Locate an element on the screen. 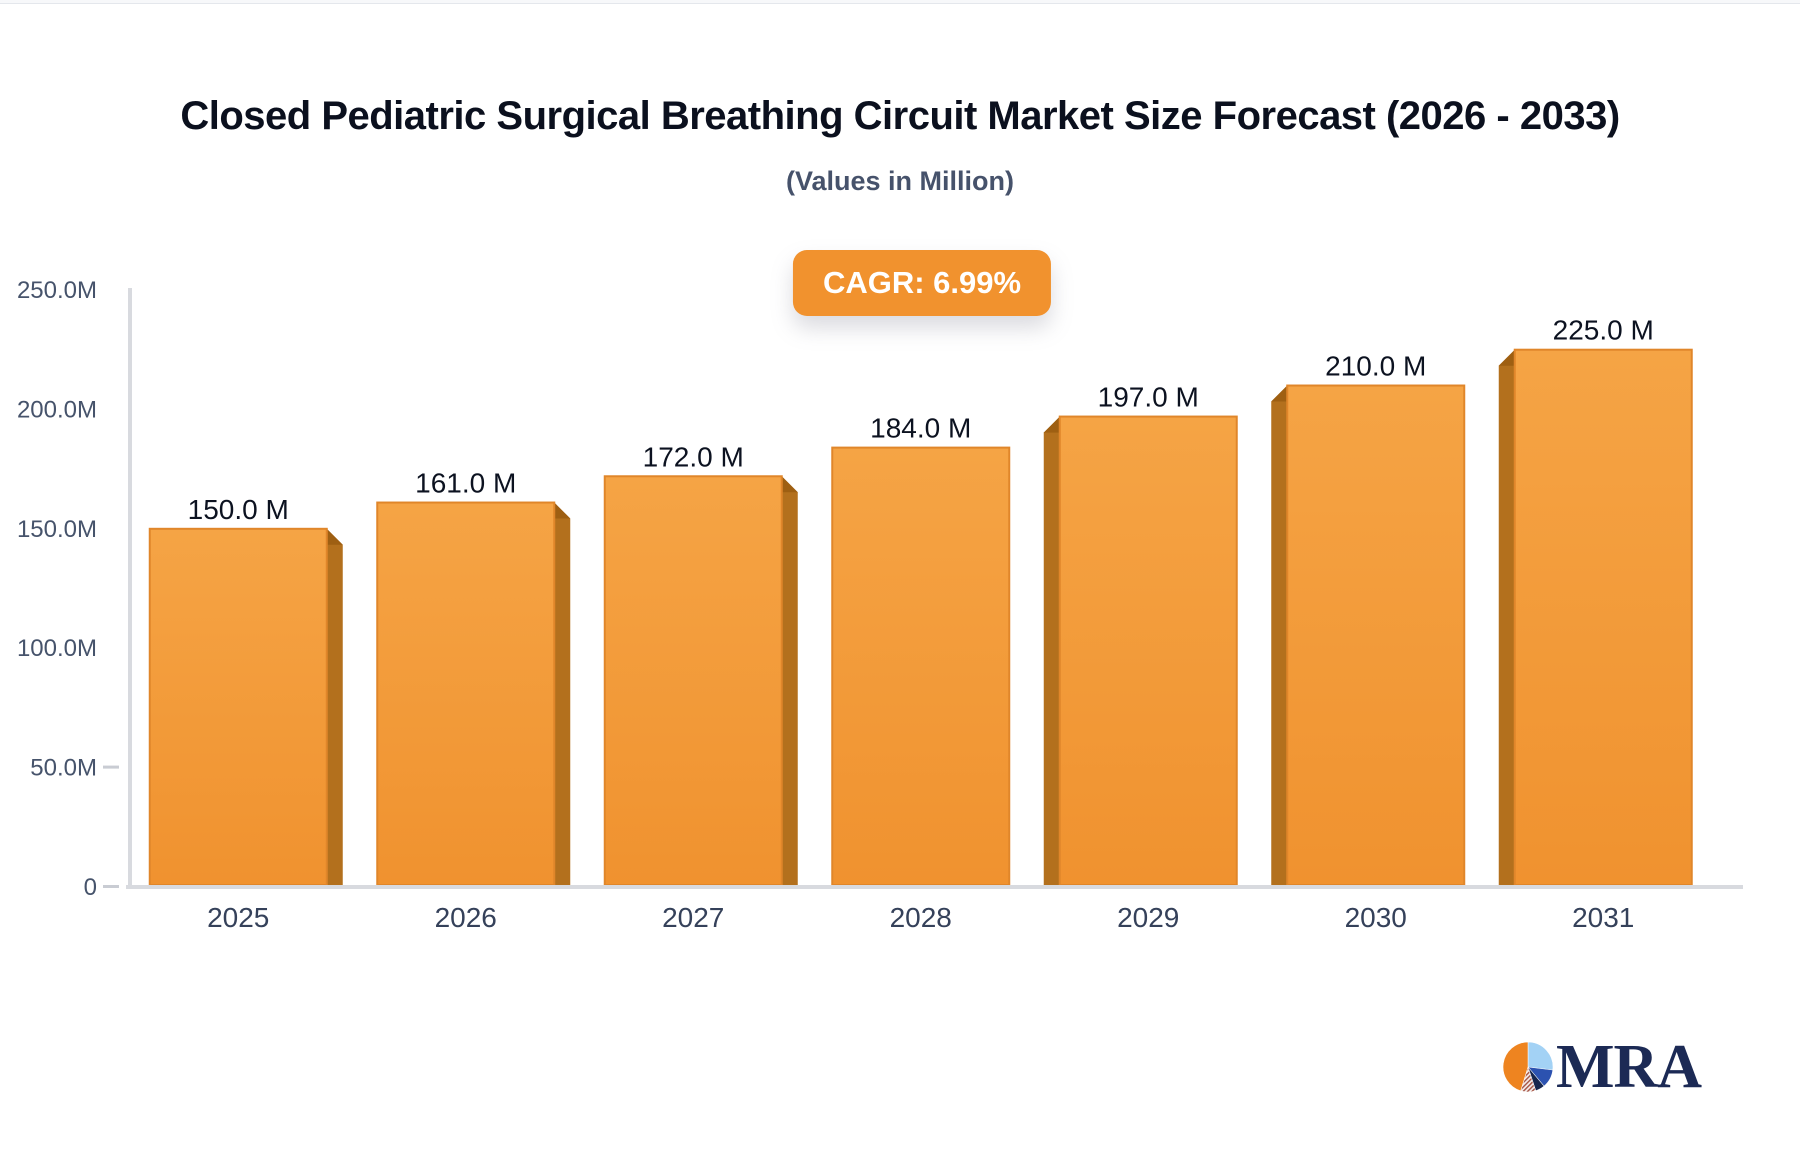  bar-2028 is located at coordinates (921, 666).